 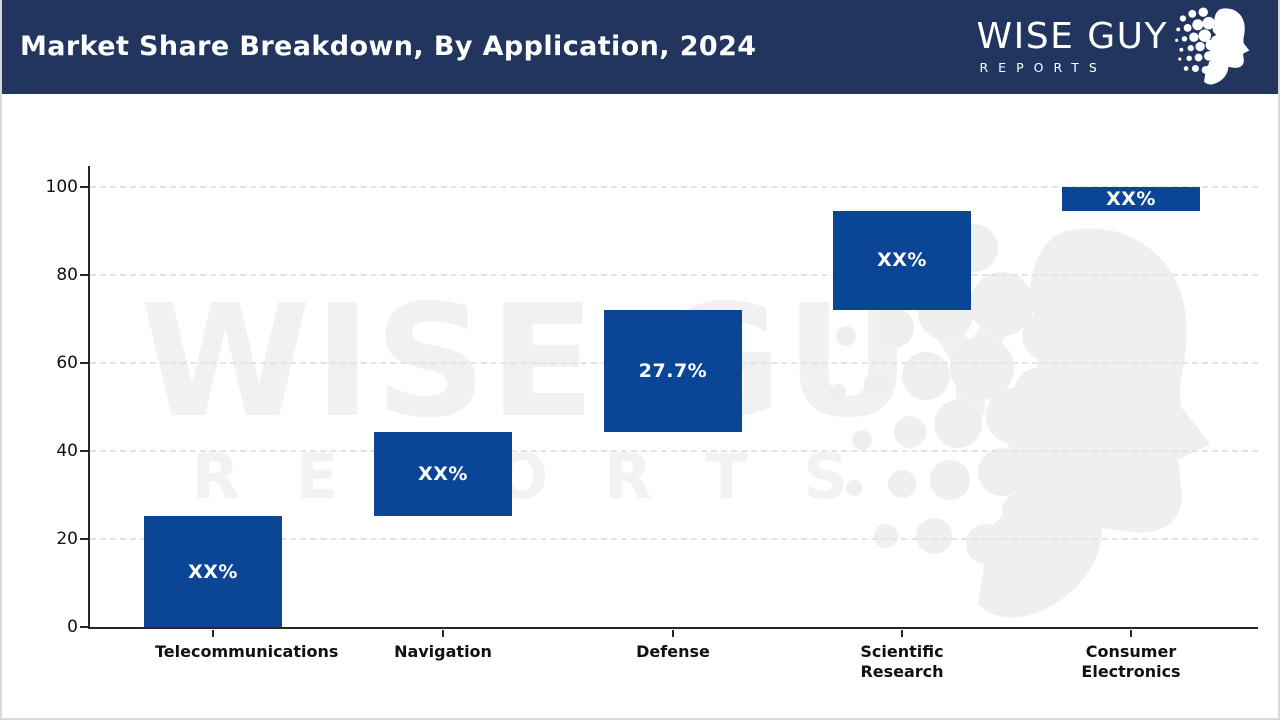 I want to click on bar-label-navigation: XX%, so click(x=443, y=473).